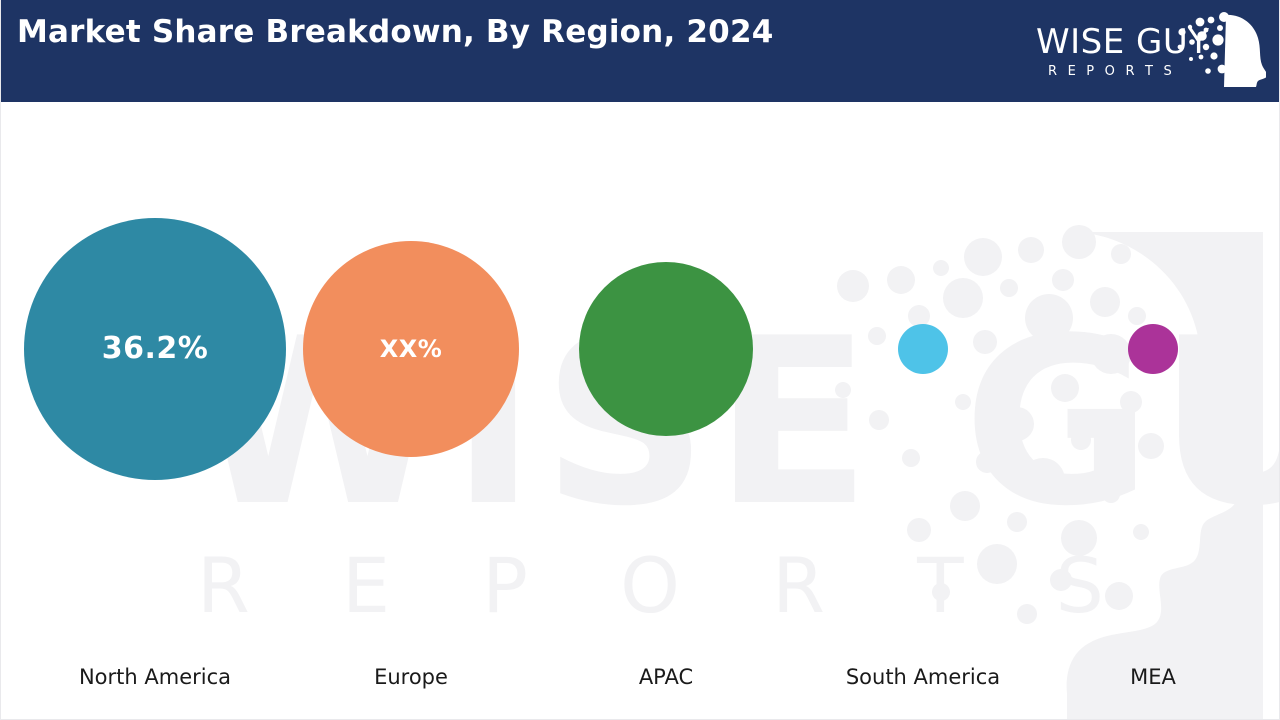 The height and width of the screenshot is (720, 1280). I want to click on category-label-apac: APAC, so click(666, 677).